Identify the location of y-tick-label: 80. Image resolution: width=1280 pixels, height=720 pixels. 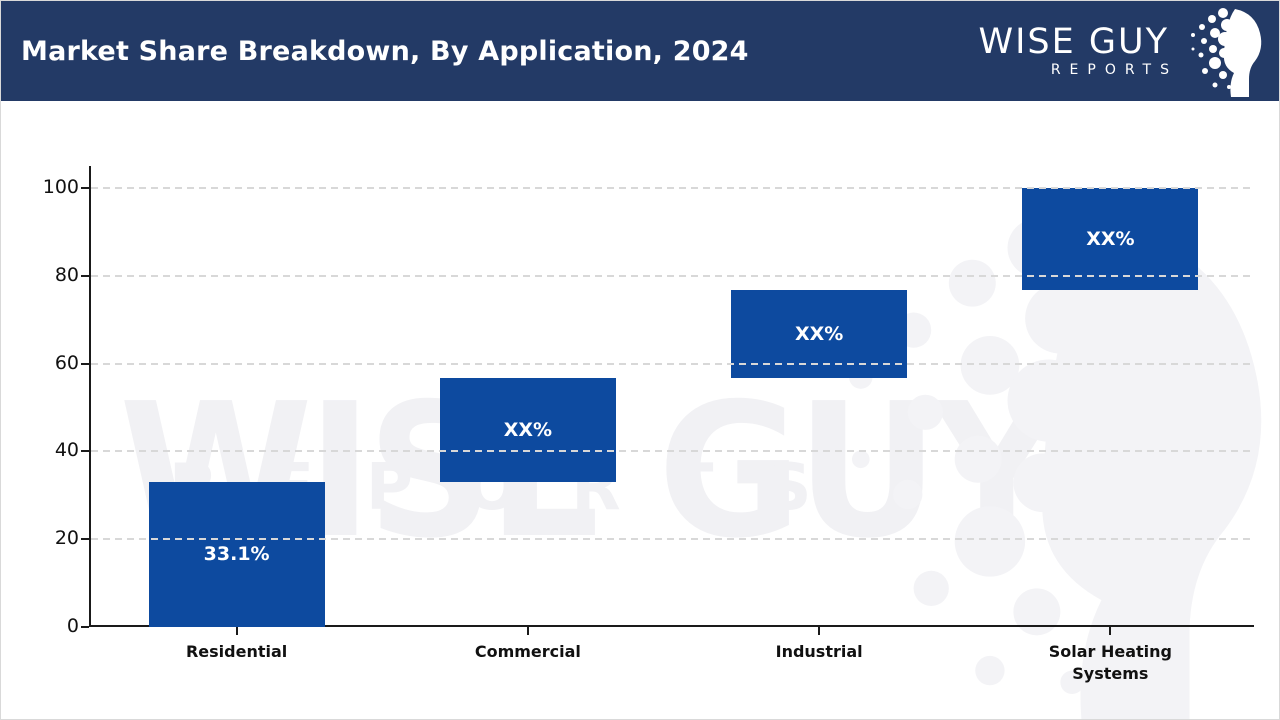
(66, 274).